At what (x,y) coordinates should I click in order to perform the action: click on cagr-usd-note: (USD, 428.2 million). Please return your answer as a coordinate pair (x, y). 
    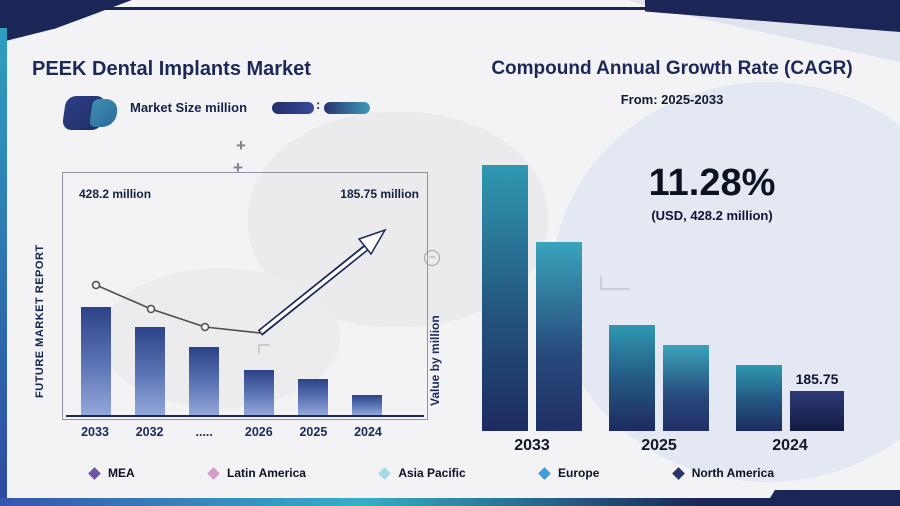
    Looking at the image, I should click on (712, 215).